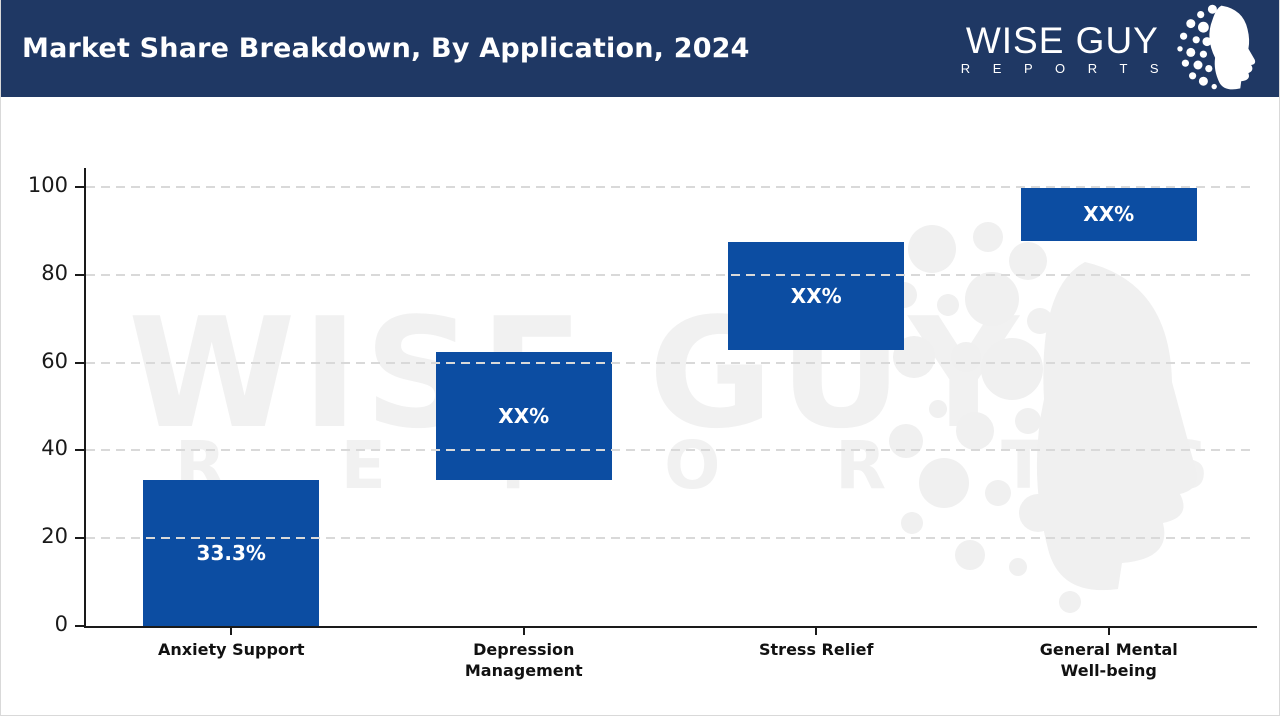  I want to click on y-tick-label: 40, so click(54, 448).